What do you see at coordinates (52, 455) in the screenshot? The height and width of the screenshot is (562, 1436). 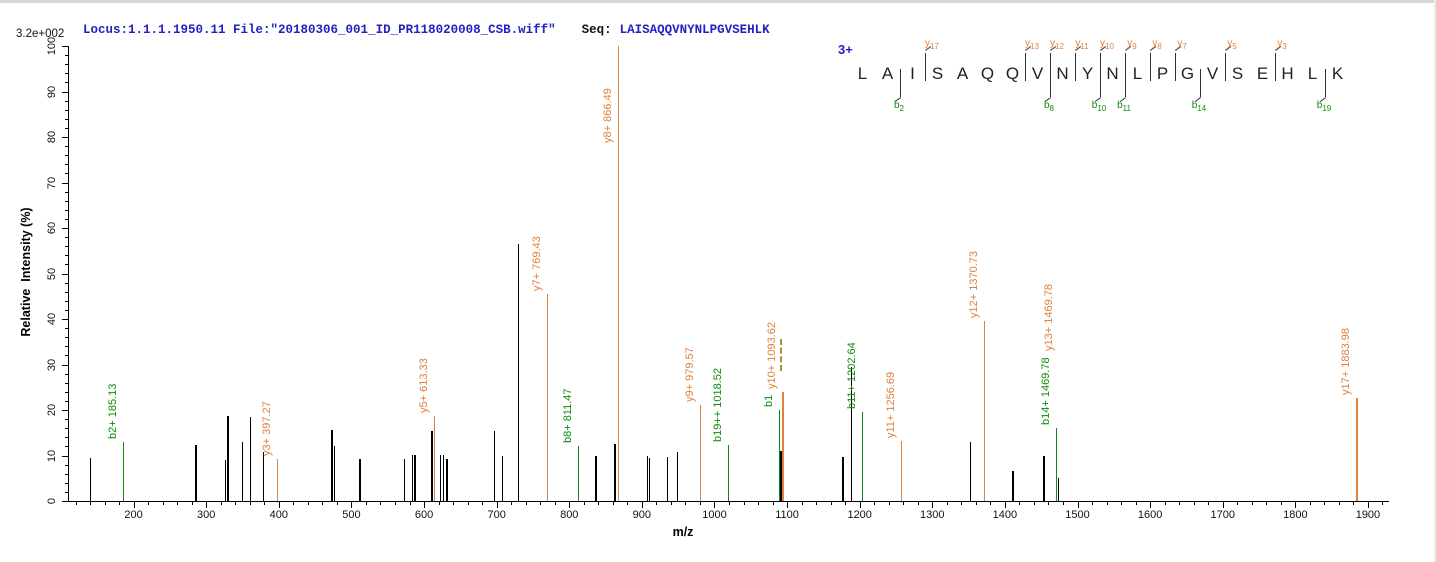 I see `y-tick-label: 10` at bounding box center [52, 455].